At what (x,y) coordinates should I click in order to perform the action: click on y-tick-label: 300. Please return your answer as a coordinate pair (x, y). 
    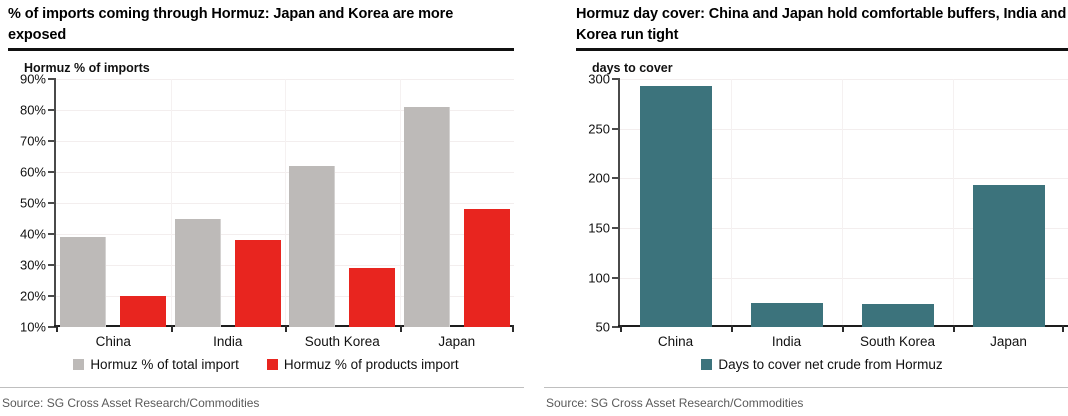
    Looking at the image, I should click on (599, 79).